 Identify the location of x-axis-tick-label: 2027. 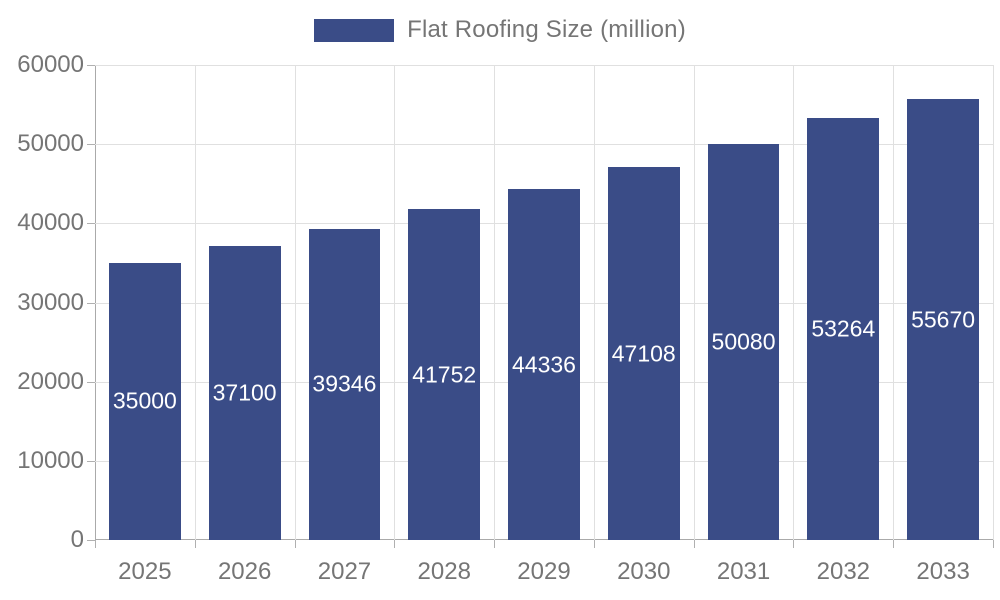
(344, 571).